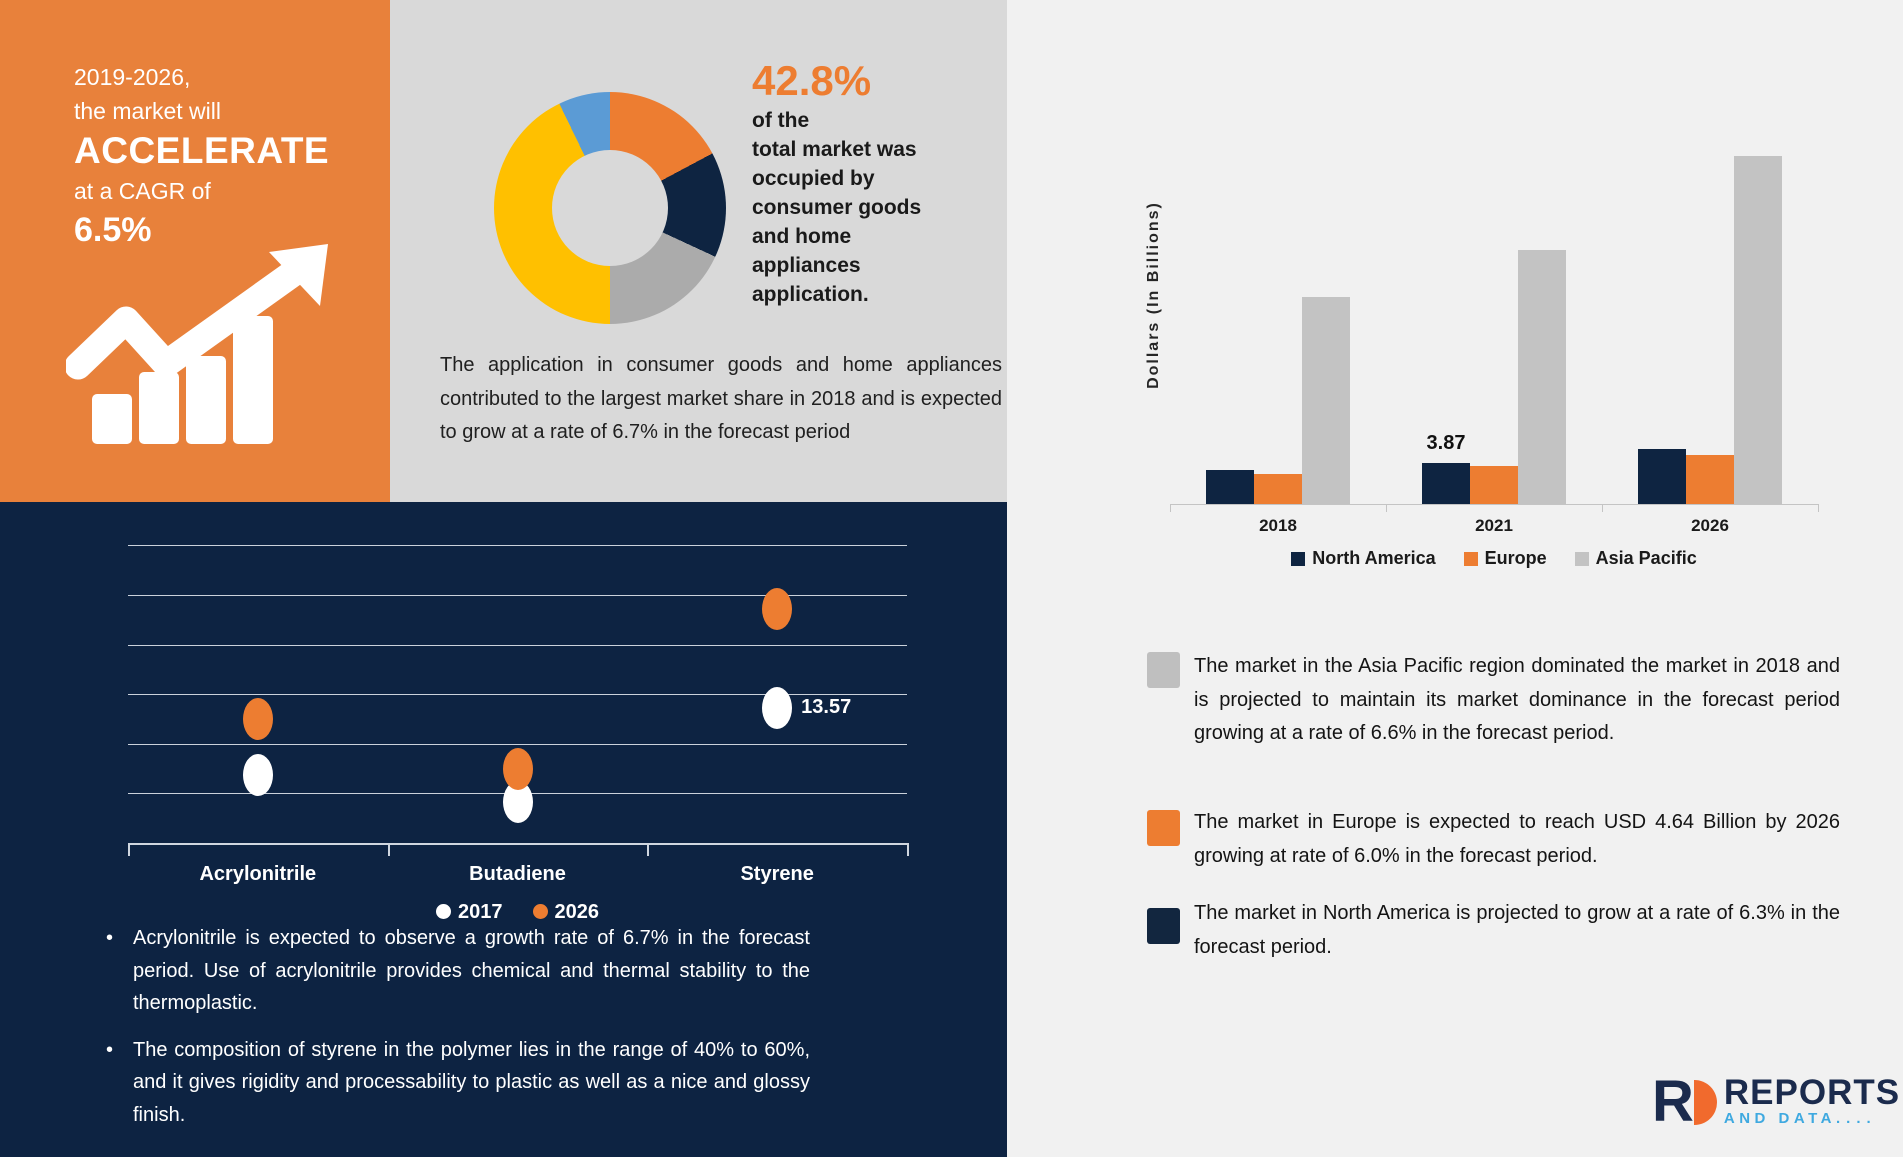  What do you see at coordinates (1494, 505) in the screenshot?
I see `bar-x-axis` at bounding box center [1494, 505].